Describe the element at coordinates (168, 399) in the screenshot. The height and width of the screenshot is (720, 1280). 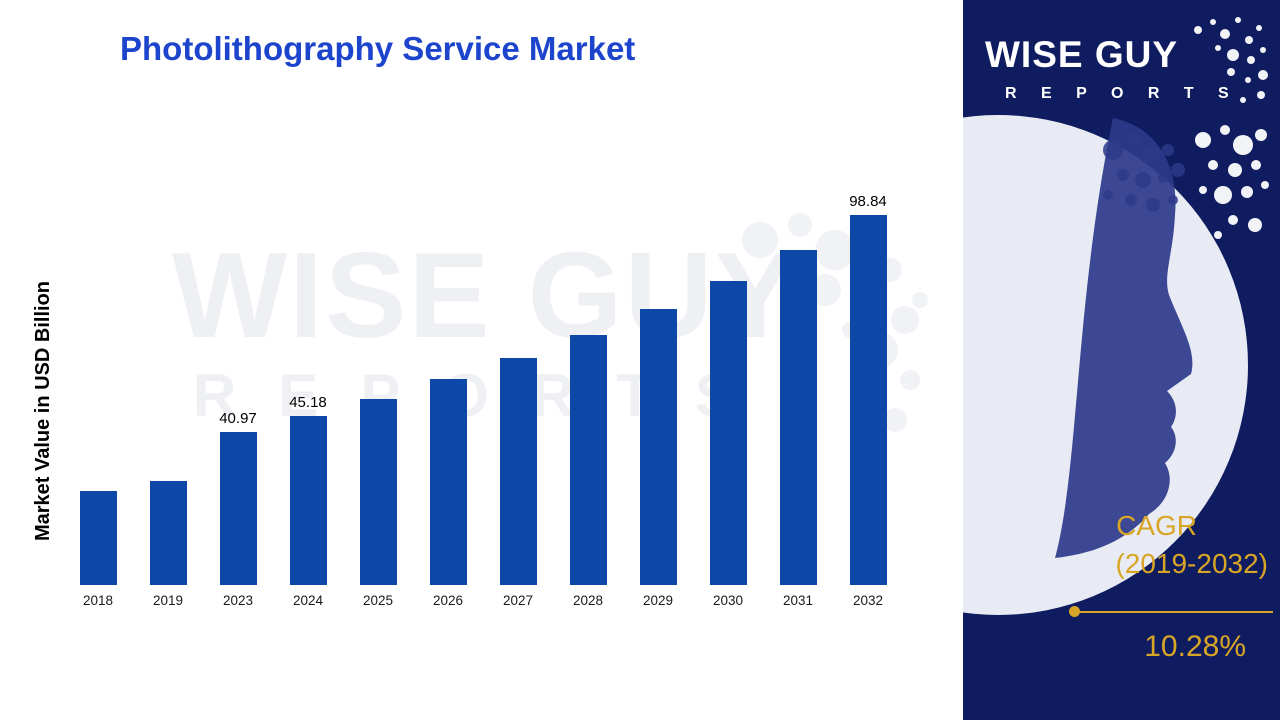
I see `bar-column: 2019` at that location.